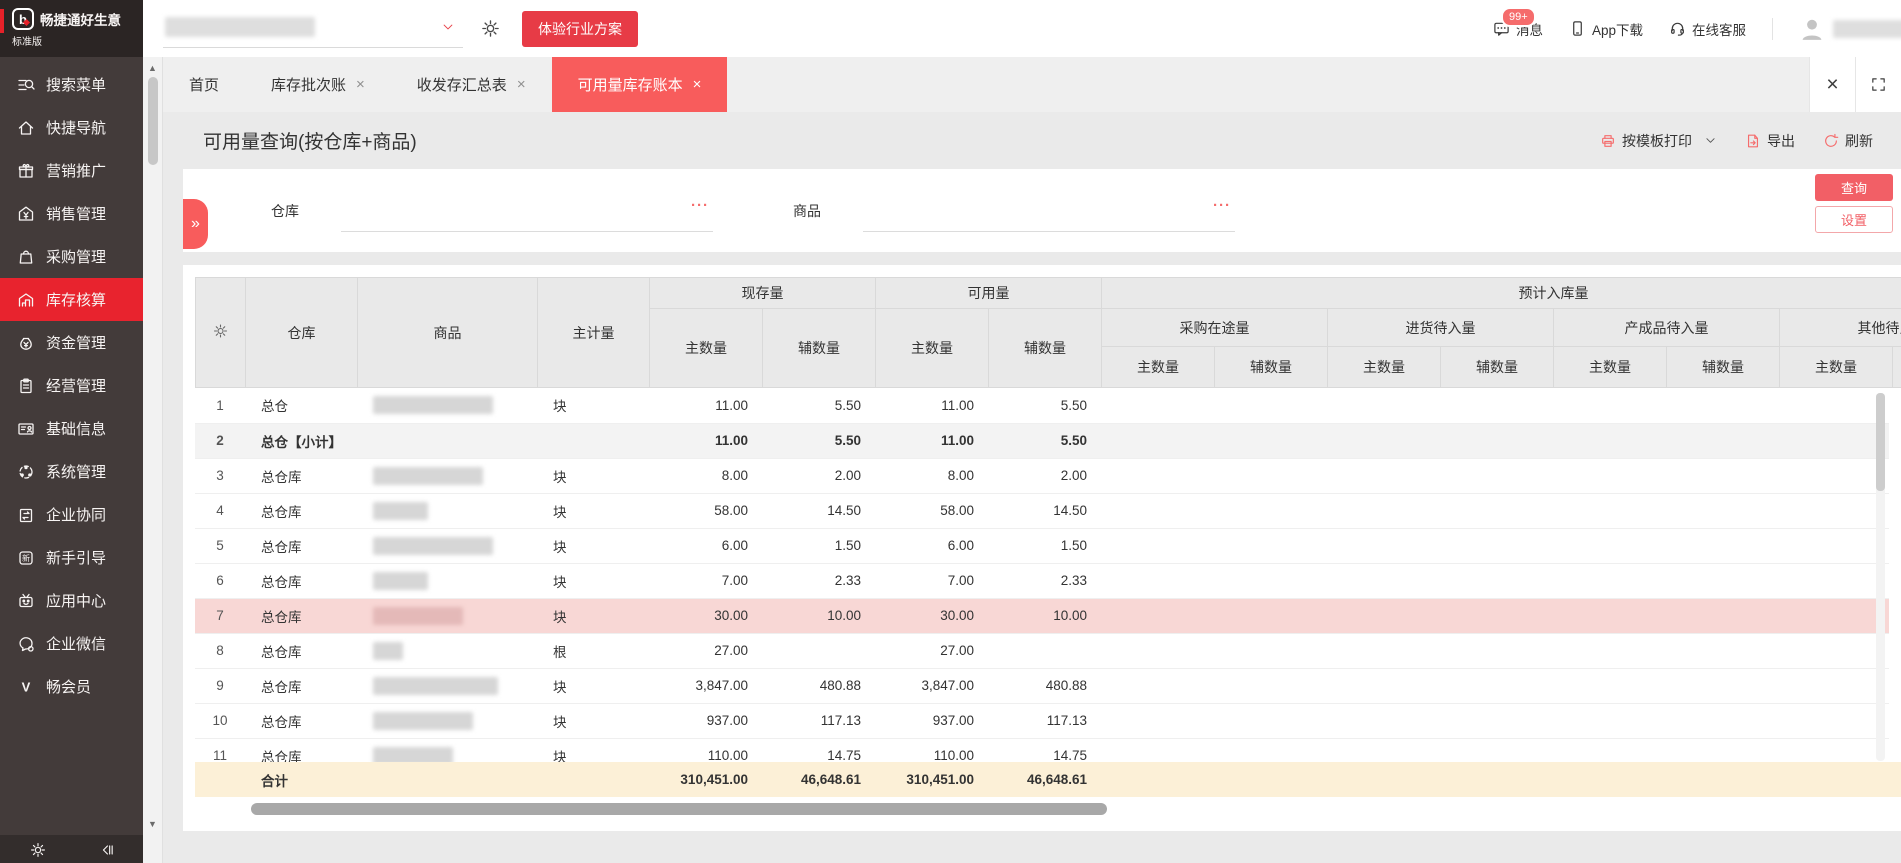  What do you see at coordinates (471, 84) in the screenshot?
I see `tab-3: 收发存汇总表 ×` at bounding box center [471, 84].